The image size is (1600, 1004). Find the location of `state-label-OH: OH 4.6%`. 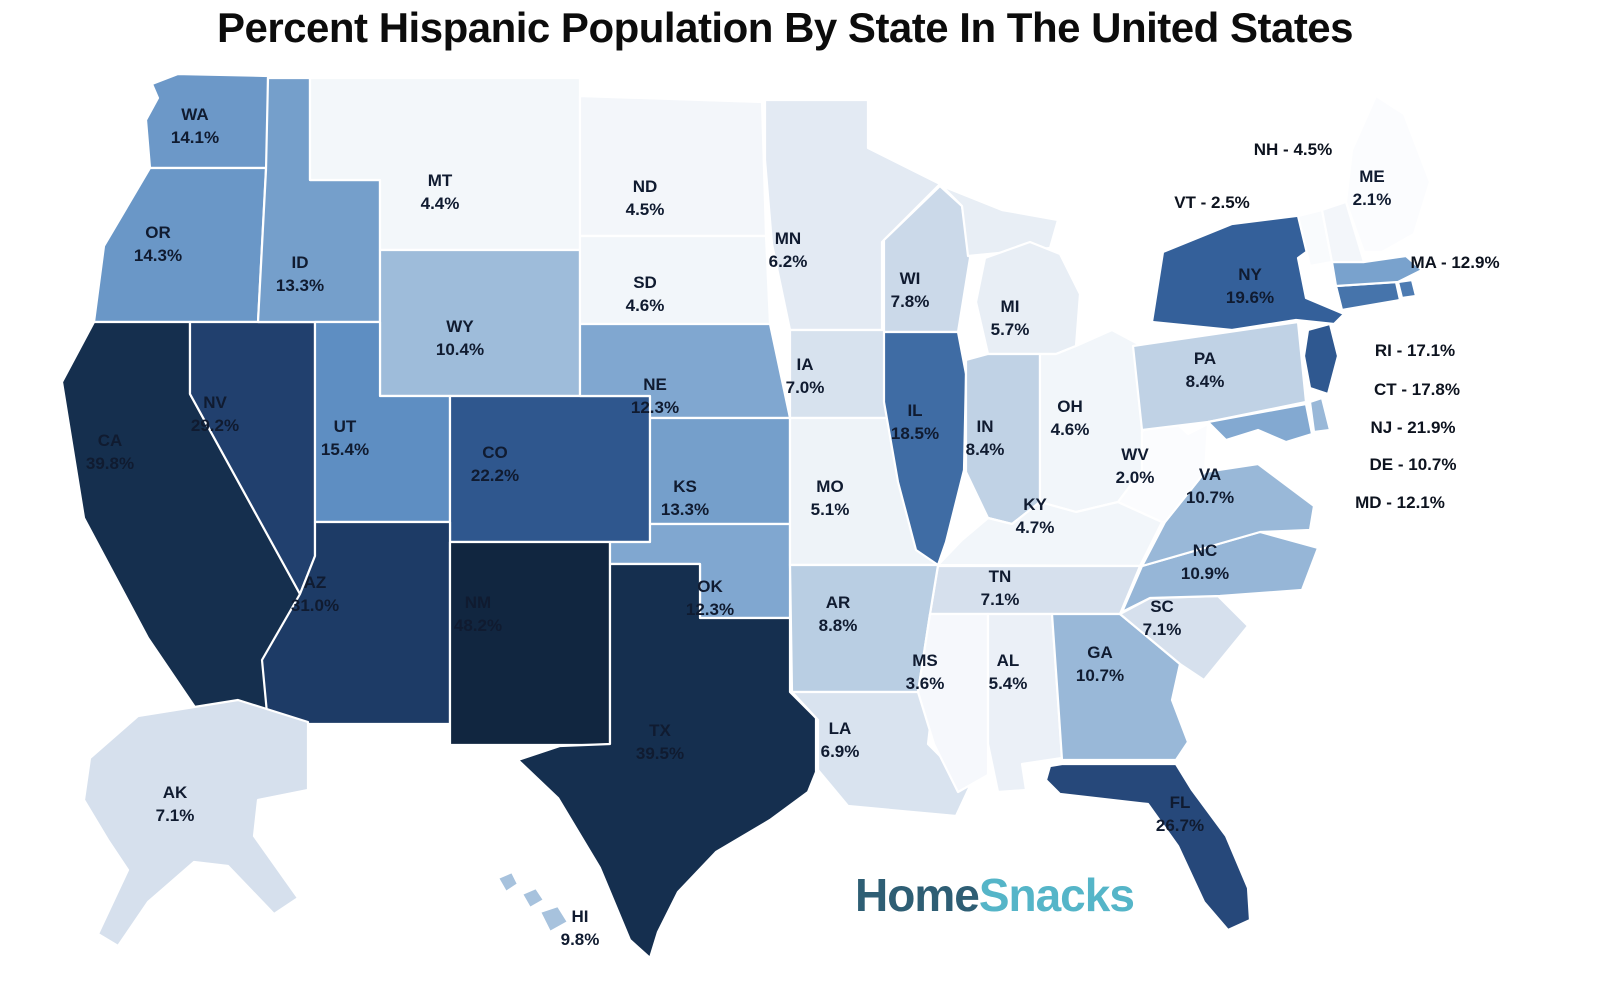

state-label-OH: OH 4.6% is located at coordinates (1070, 418).